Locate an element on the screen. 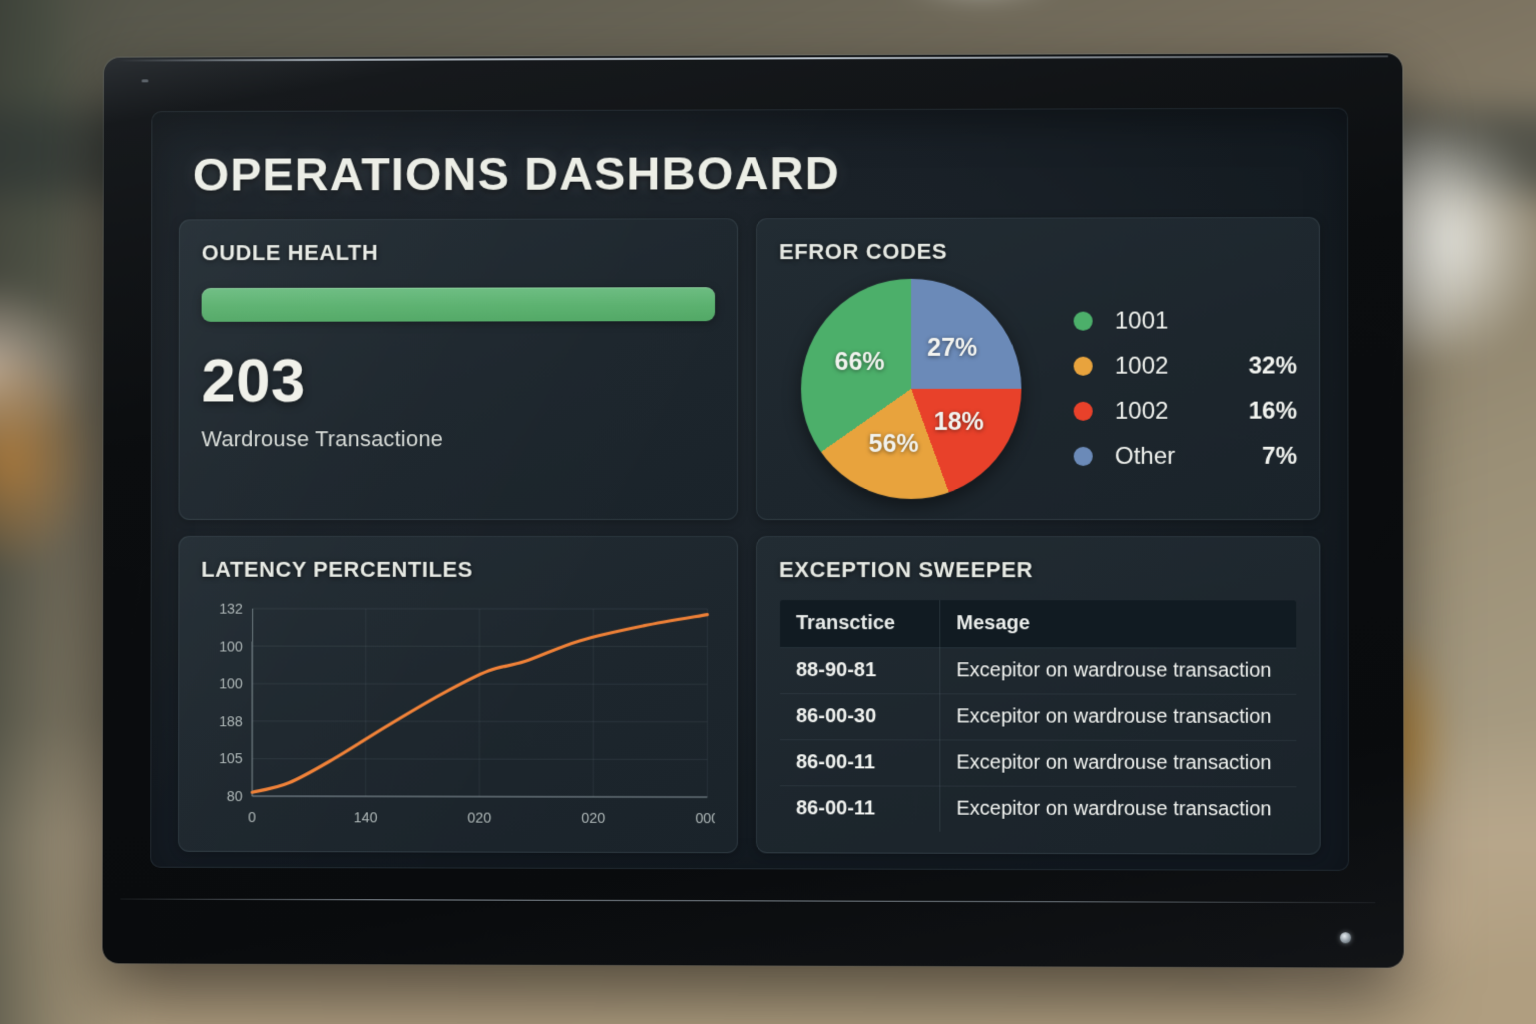 The image size is (1536, 1024). power-led-icon is located at coordinates (1345, 938).